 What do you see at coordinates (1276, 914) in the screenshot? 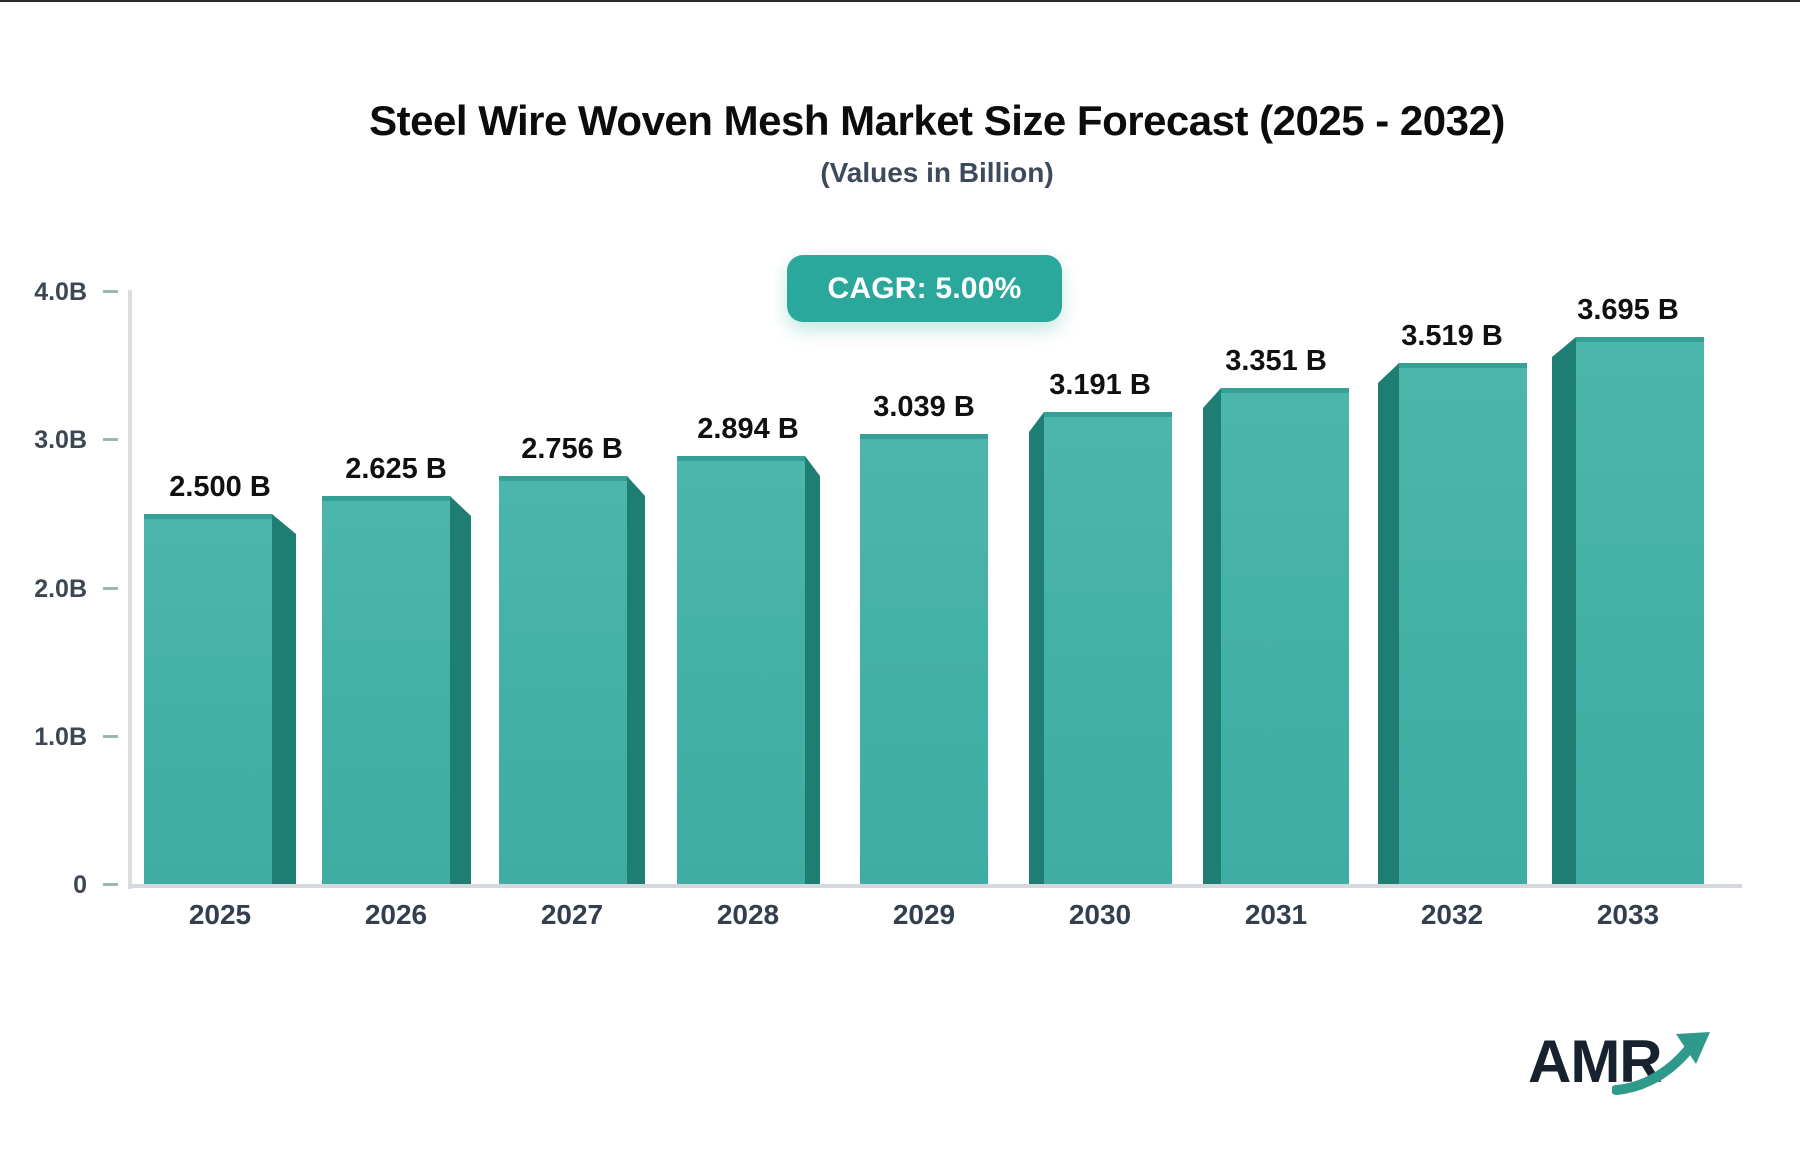
I see `x-axis-label-2031: 2031` at bounding box center [1276, 914].